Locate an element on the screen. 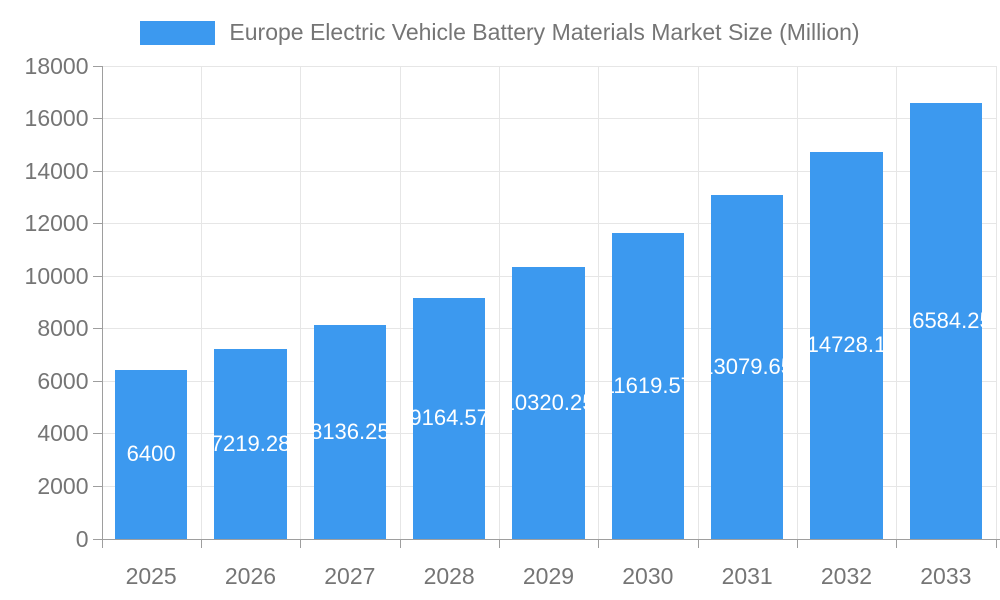  legend-swatch is located at coordinates (178, 32).